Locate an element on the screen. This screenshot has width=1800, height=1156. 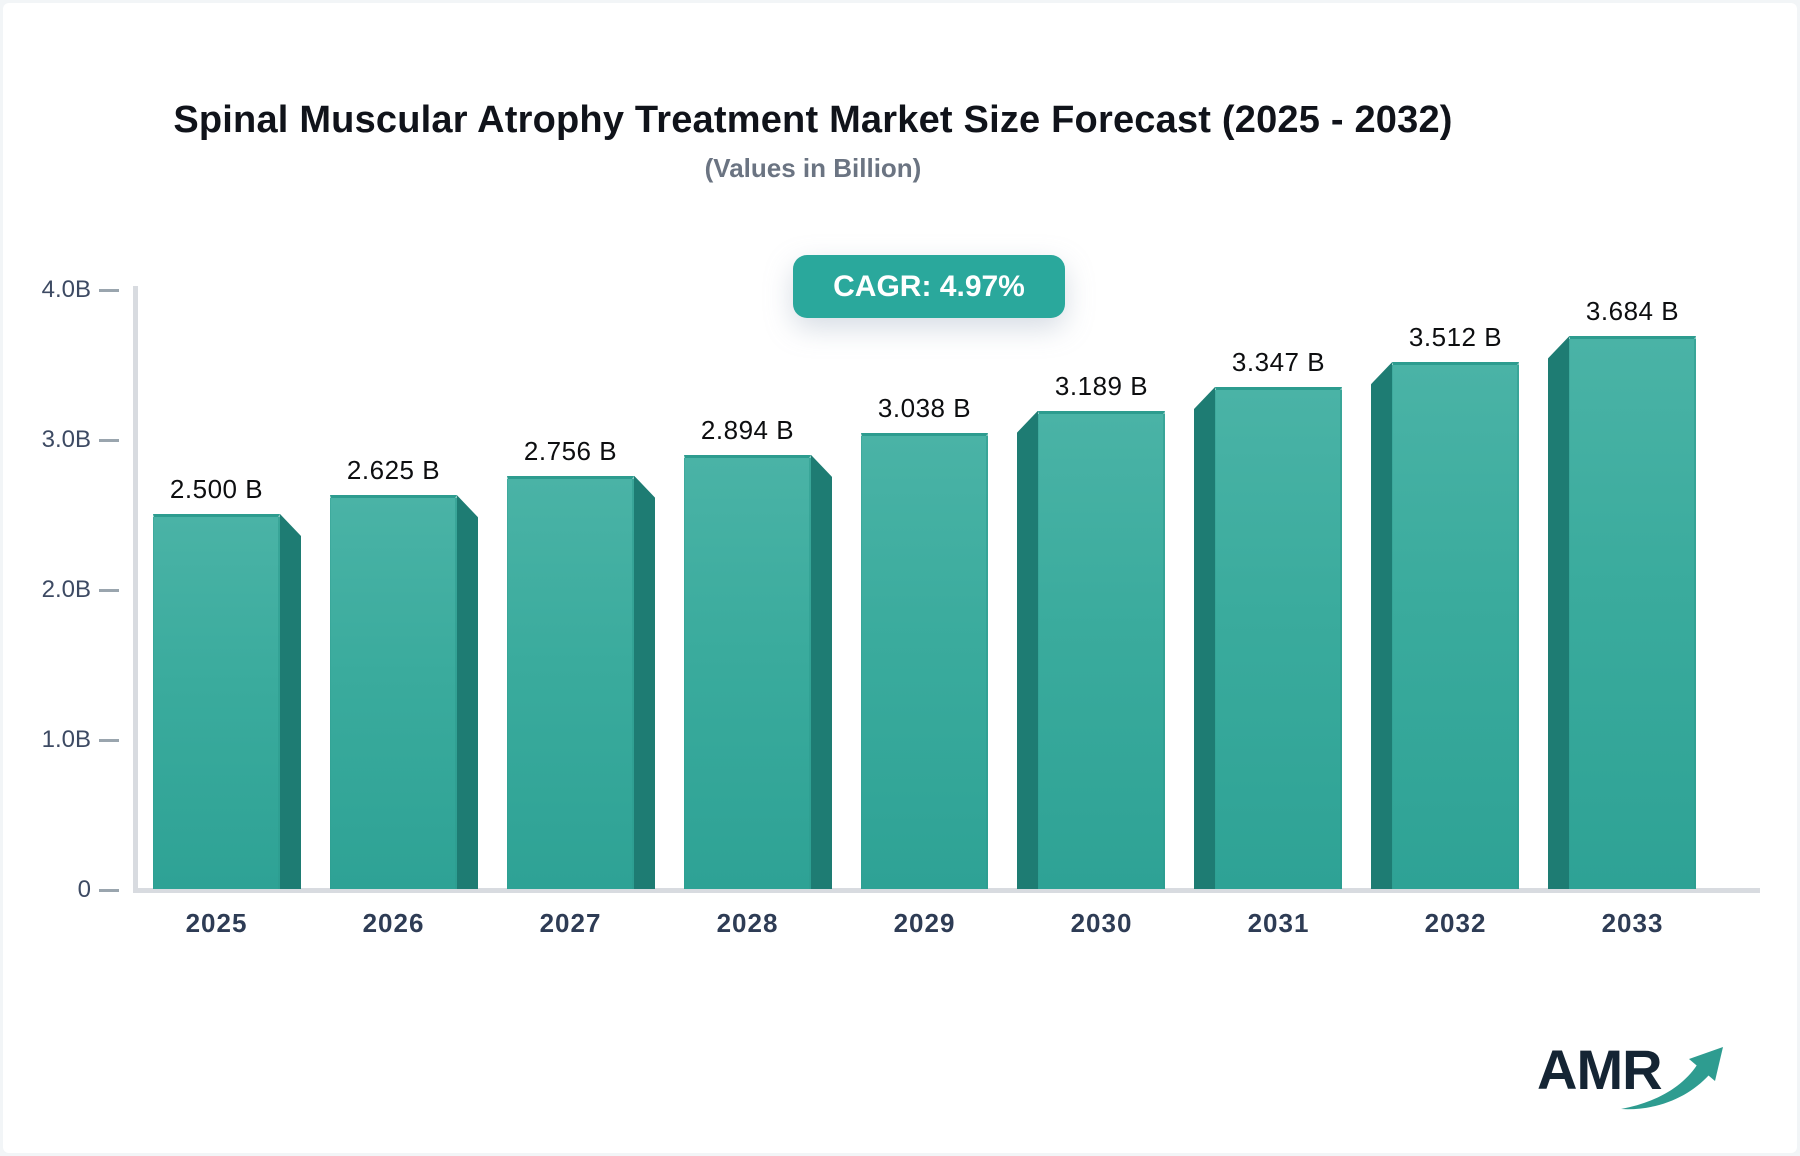
value-label-2027: 2.756 B is located at coordinates (570, 450).